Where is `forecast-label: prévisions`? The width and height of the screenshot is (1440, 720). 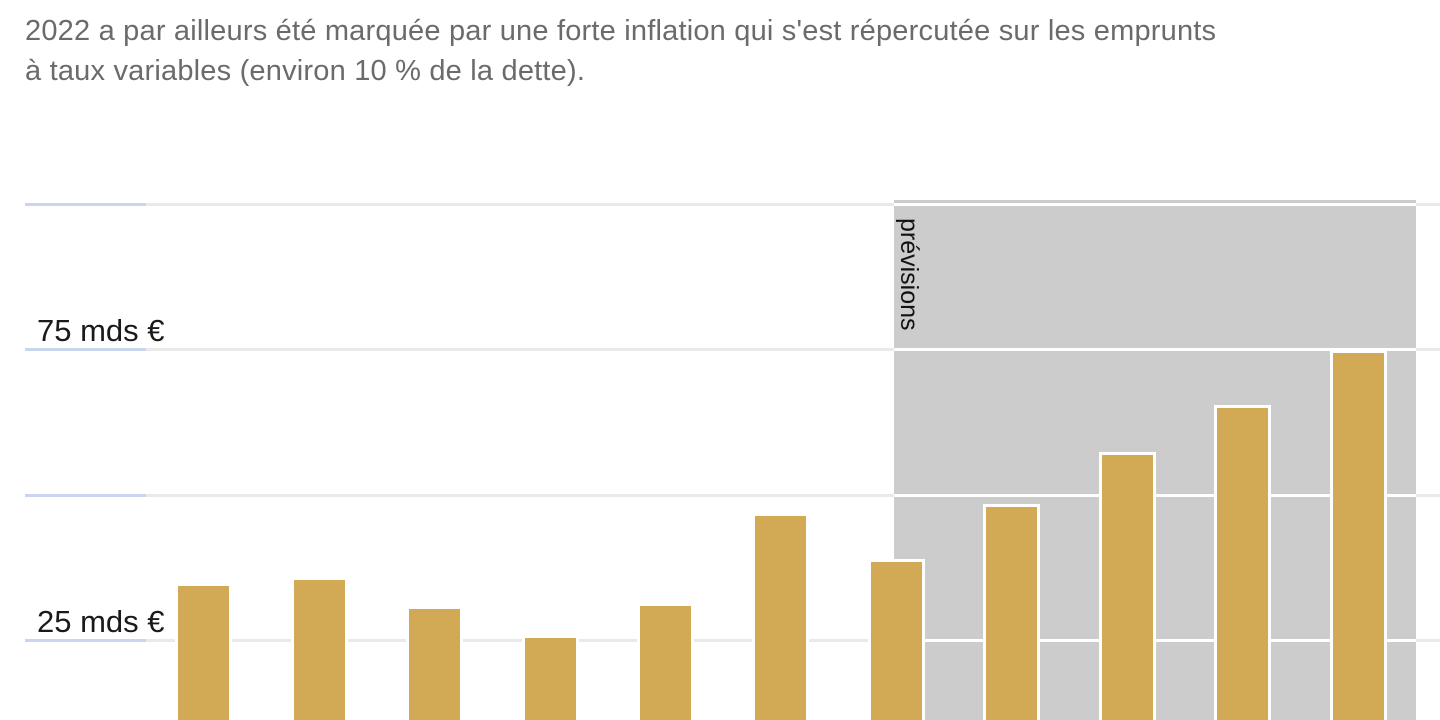 forecast-label: prévisions is located at coordinates (909, 274).